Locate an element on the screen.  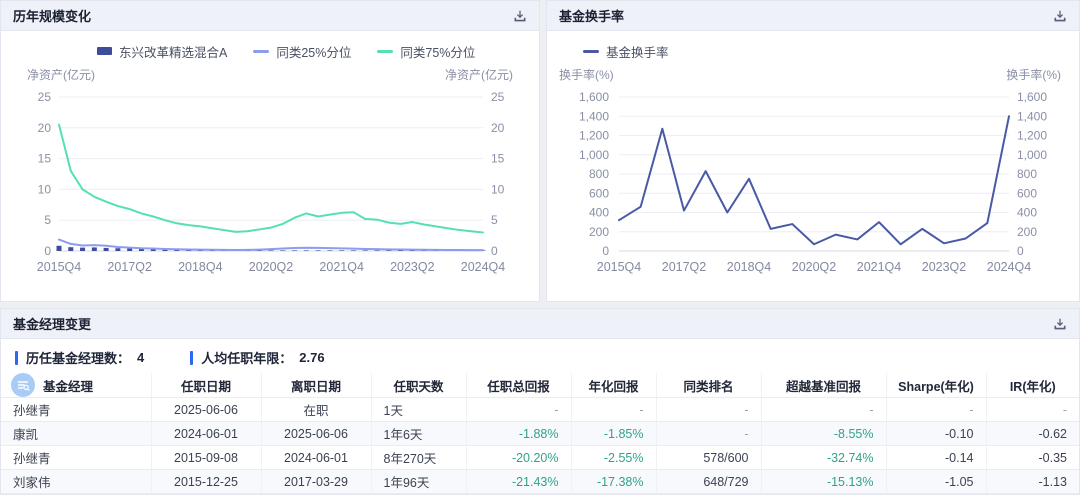
cell-excess_return: -8.55% is located at coordinates (824, 433).